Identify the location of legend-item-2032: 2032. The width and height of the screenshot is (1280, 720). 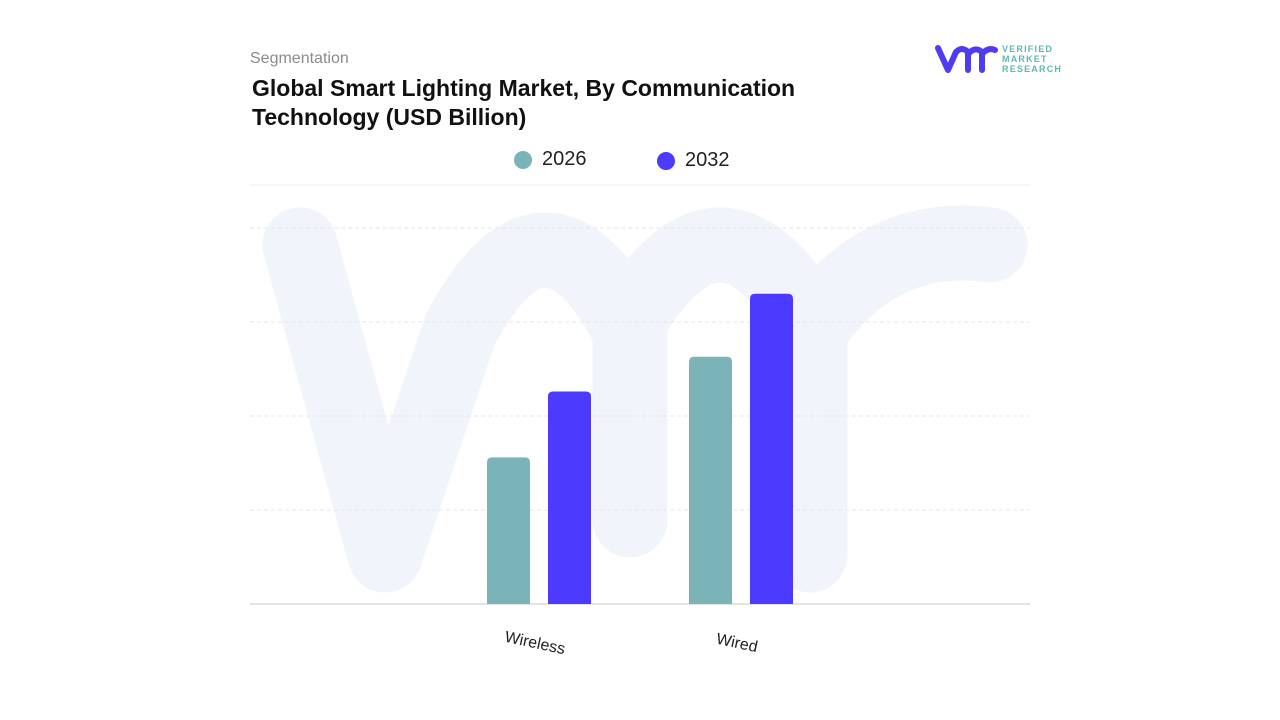
(693, 160).